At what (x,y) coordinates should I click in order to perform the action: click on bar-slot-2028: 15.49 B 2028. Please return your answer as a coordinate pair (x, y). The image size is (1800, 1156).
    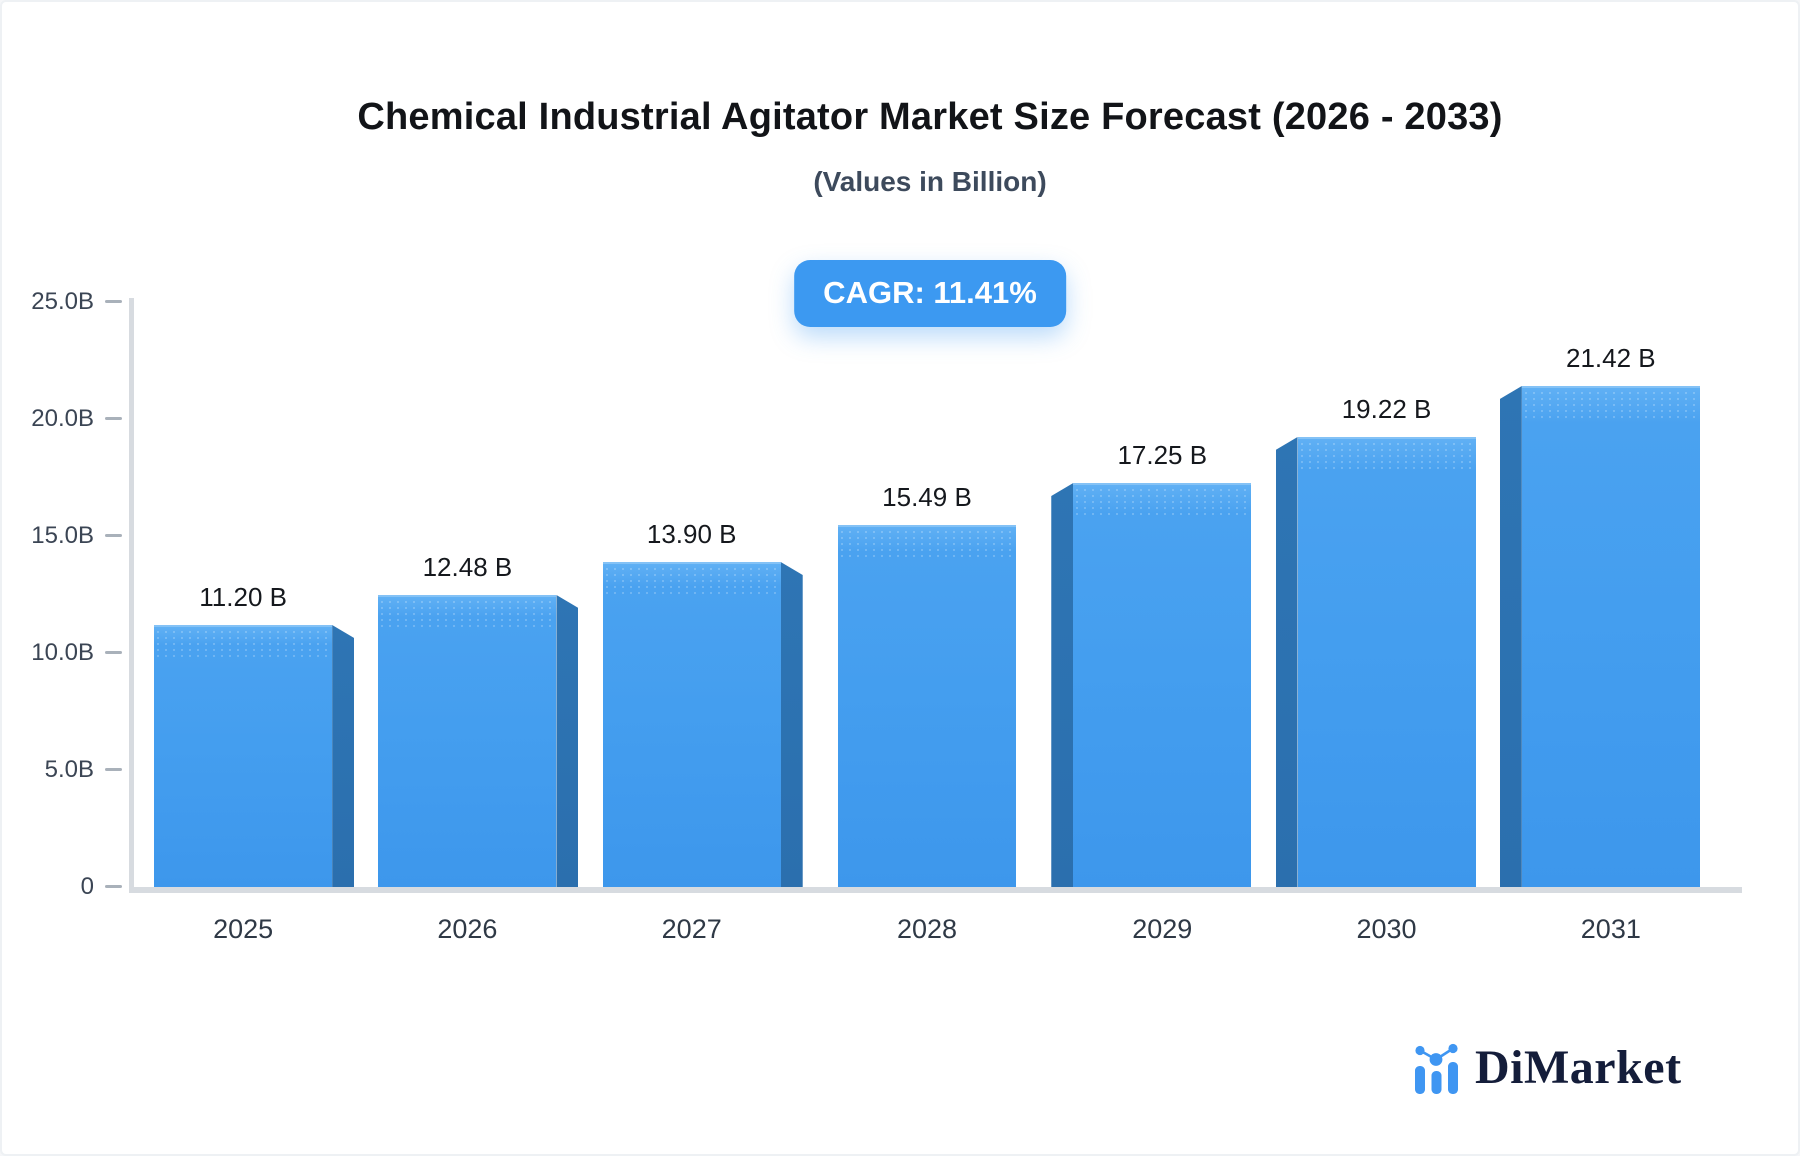
    Looking at the image, I should click on (927, 623).